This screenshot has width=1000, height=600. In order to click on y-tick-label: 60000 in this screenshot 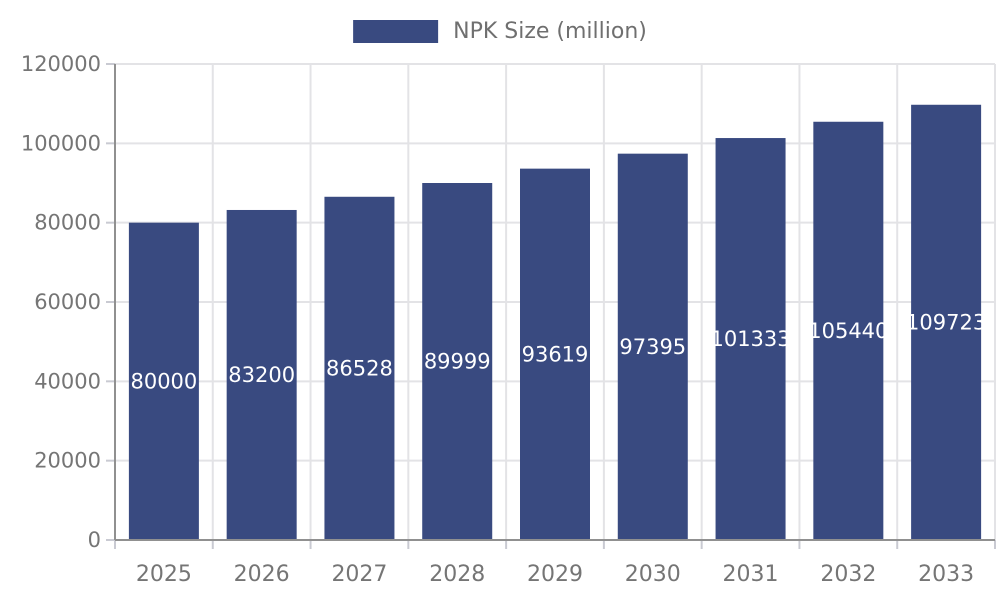, I will do `click(67, 302)`.